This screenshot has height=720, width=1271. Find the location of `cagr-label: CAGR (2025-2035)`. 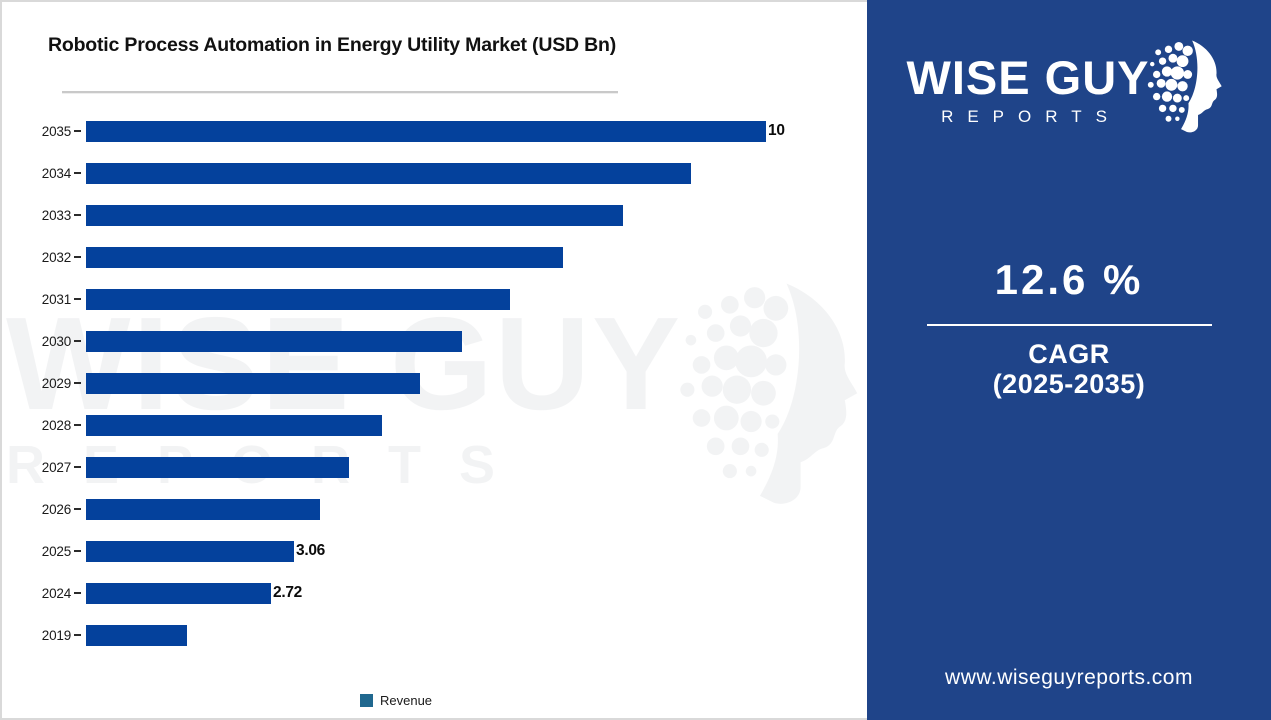

cagr-label: CAGR (2025-2035) is located at coordinates (1069, 369).